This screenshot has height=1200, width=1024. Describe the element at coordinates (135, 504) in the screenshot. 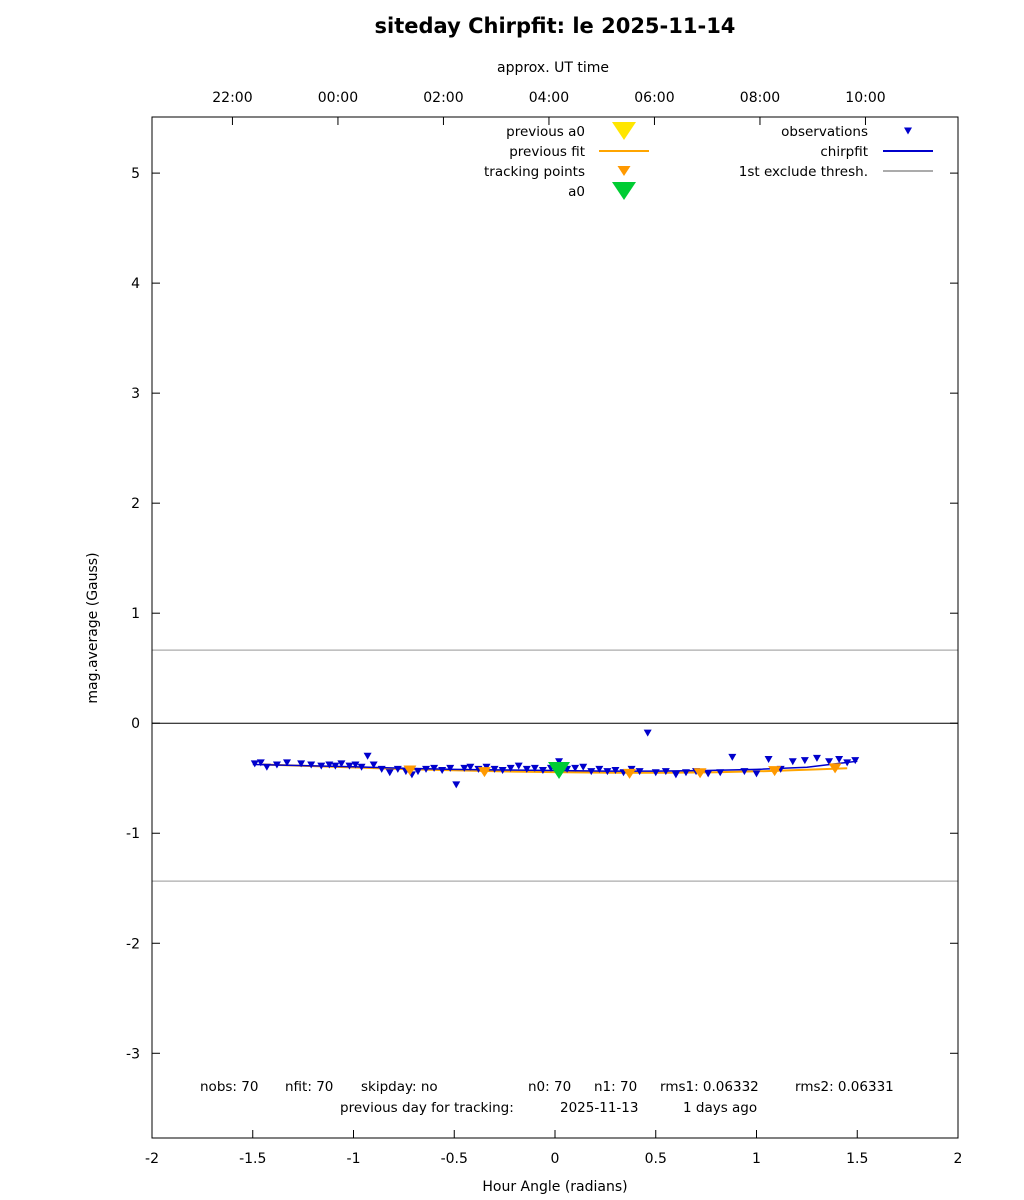

I see `y-tick-label: 2` at that location.